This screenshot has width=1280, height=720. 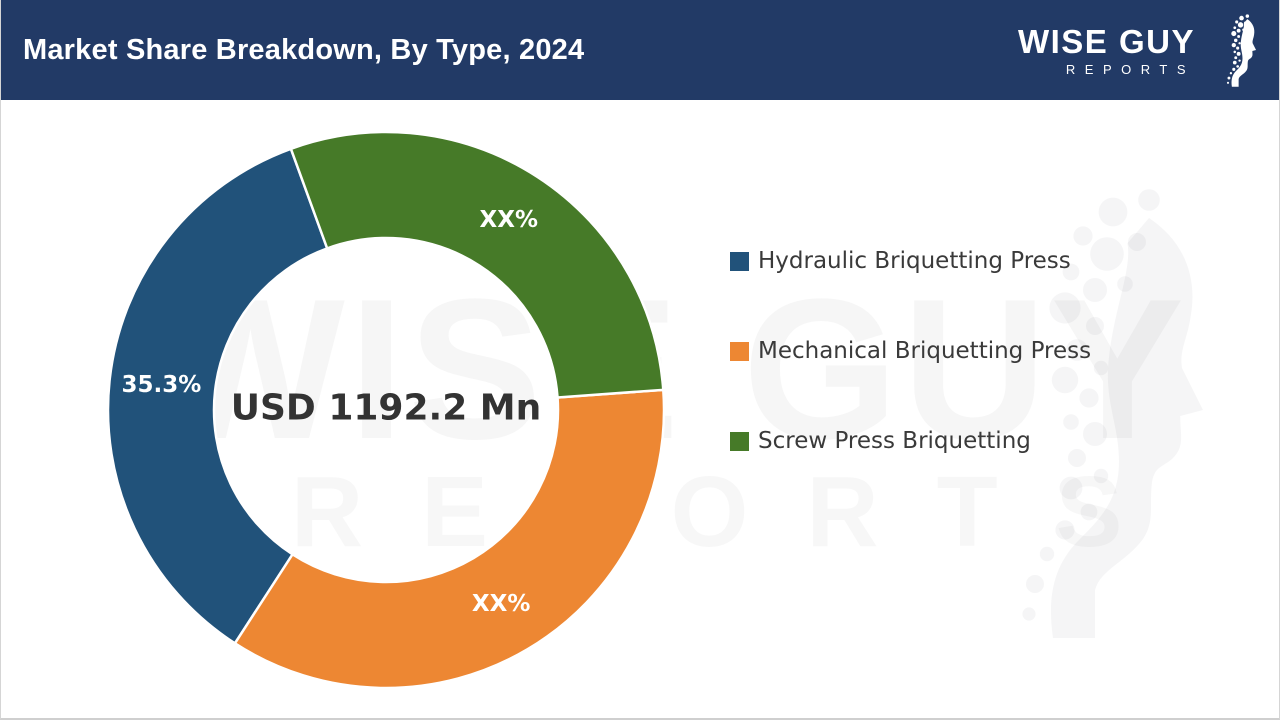 I want to click on legend-item: Hydraulic Briquetting Press, so click(x=910, y=261).